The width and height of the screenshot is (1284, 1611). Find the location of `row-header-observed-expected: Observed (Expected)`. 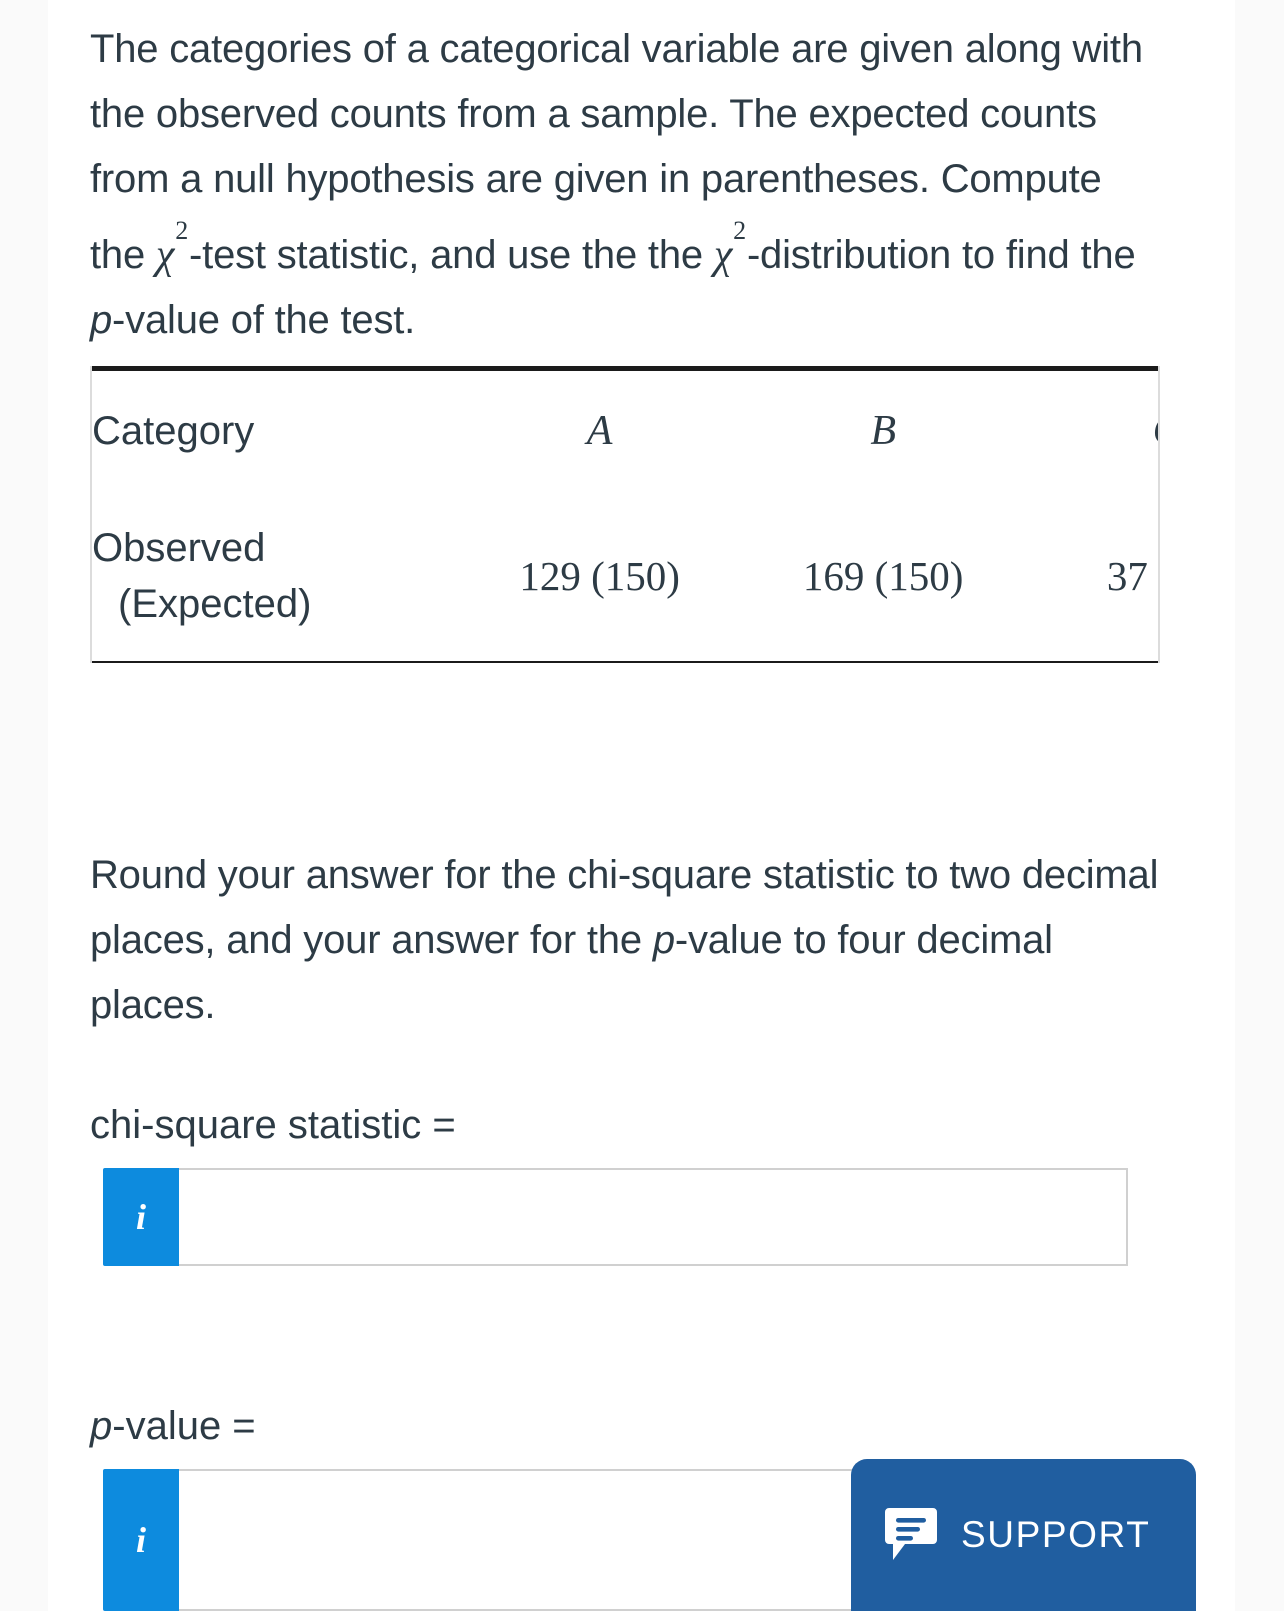

row-header-observed-expected: Observed (Expected) is located at coordinates (275, 577).